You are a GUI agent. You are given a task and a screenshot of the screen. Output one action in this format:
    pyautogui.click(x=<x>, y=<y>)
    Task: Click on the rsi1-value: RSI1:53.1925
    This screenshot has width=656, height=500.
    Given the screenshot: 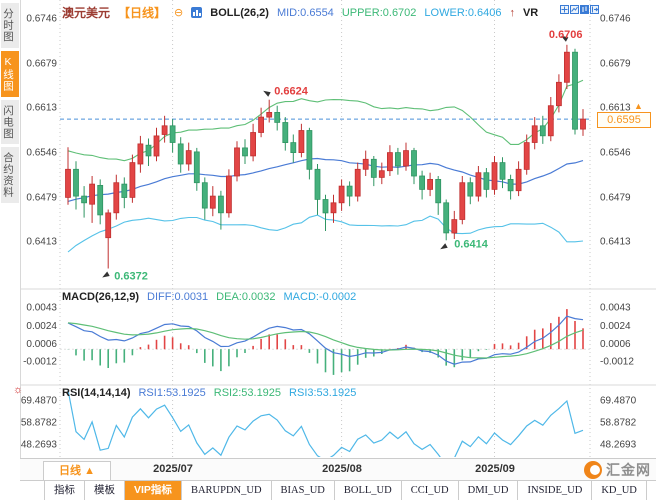 What is the action you would take?
    pyautogui.click(x=172, y=393)
    